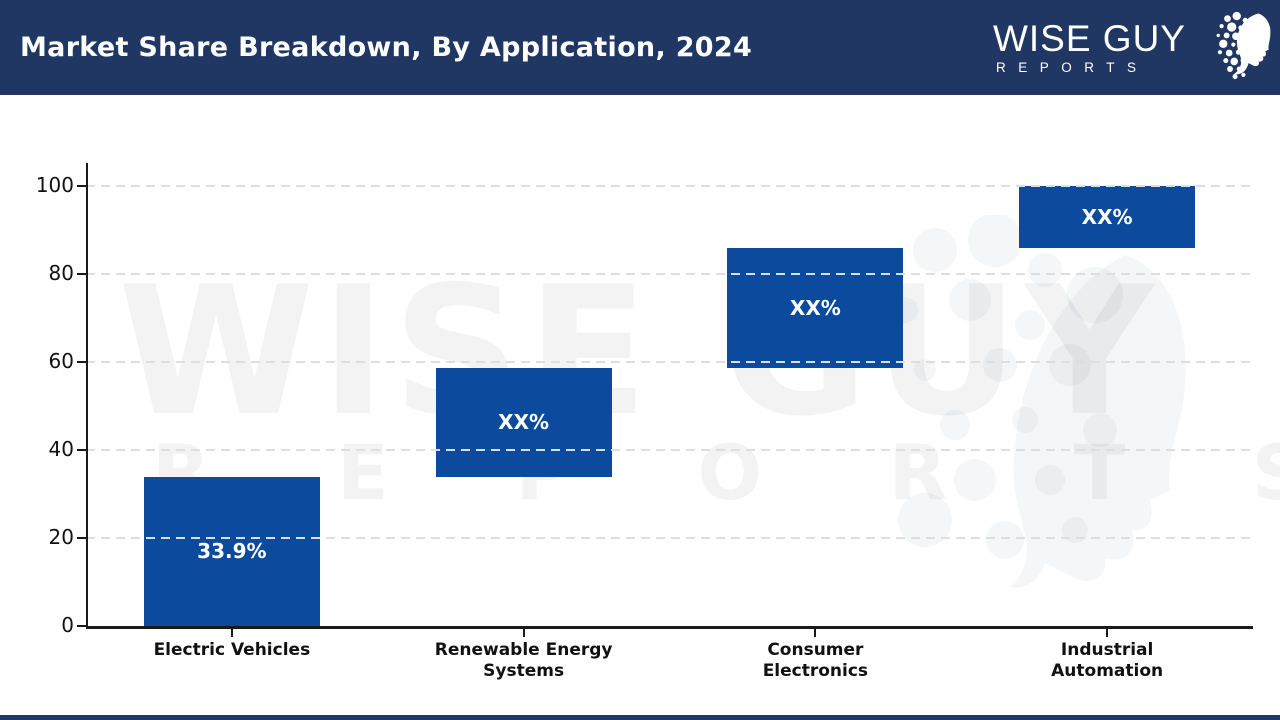 The width and height of the screenshot is (1280, 720). I want to click on y-tick-label-100: 100, so click(54, 185).